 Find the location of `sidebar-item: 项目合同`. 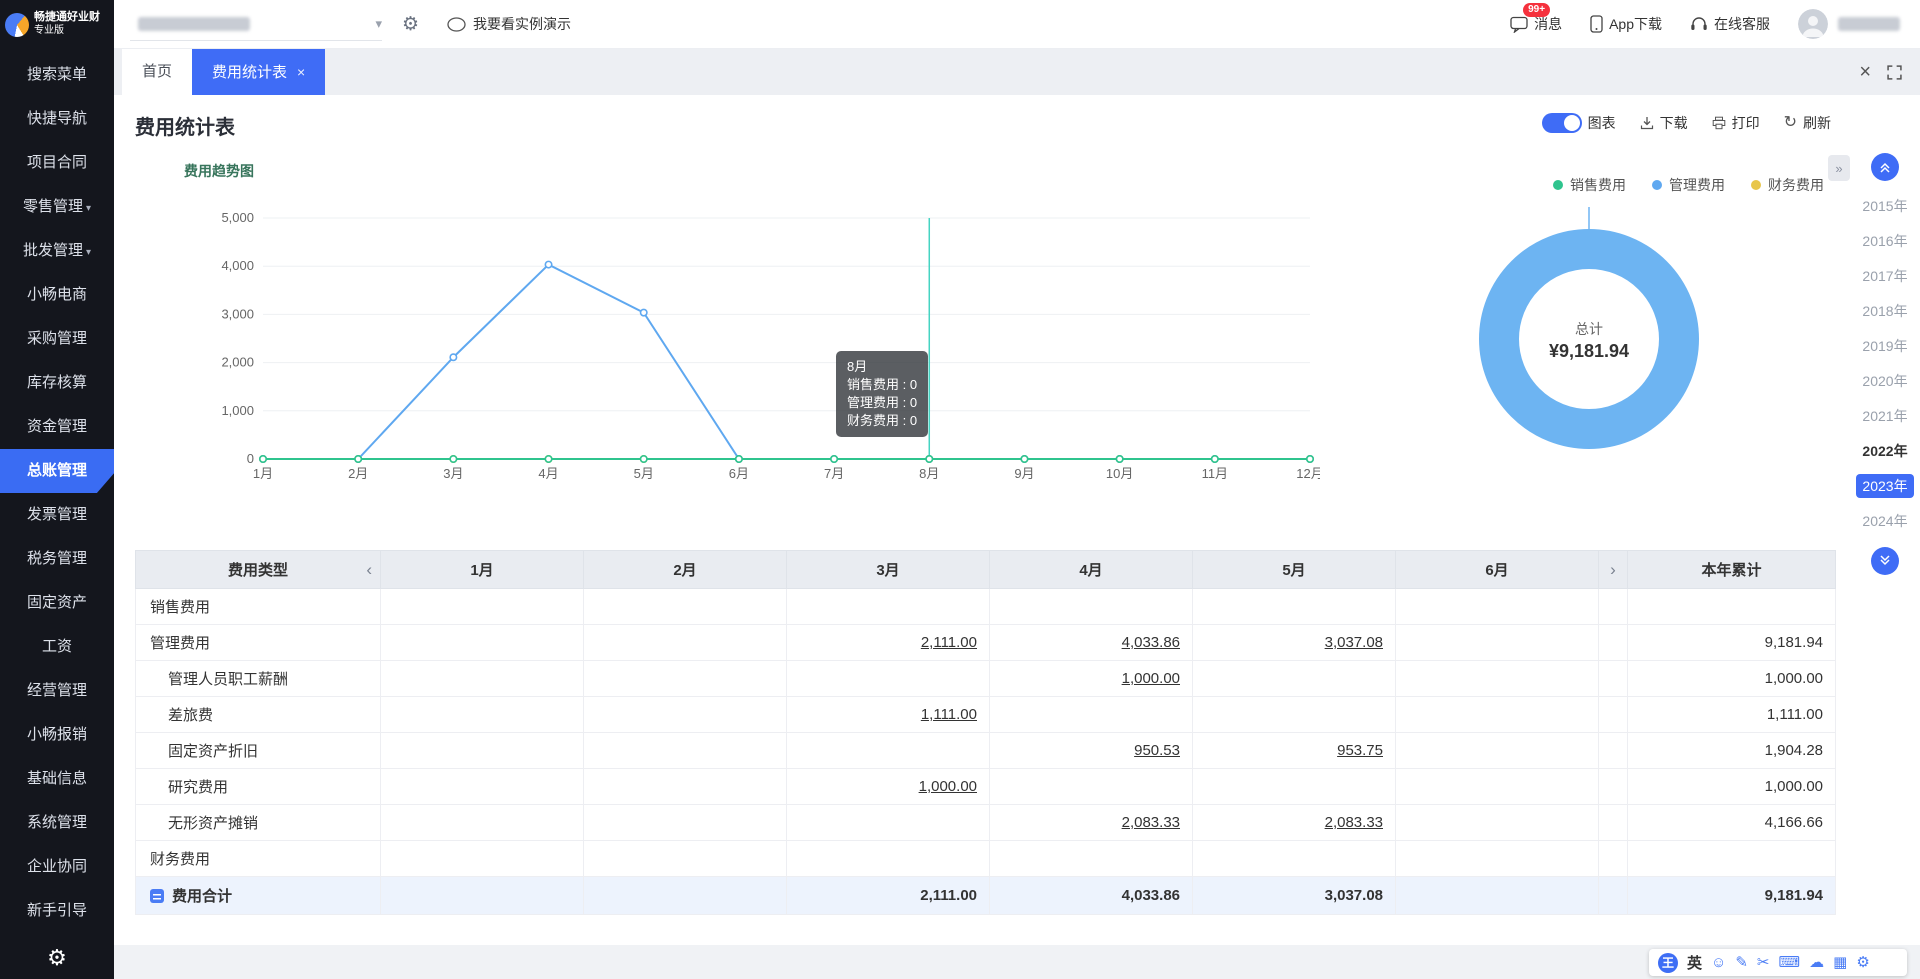

sidebar-item: 项目合同 is located at coordinates (56, 162).